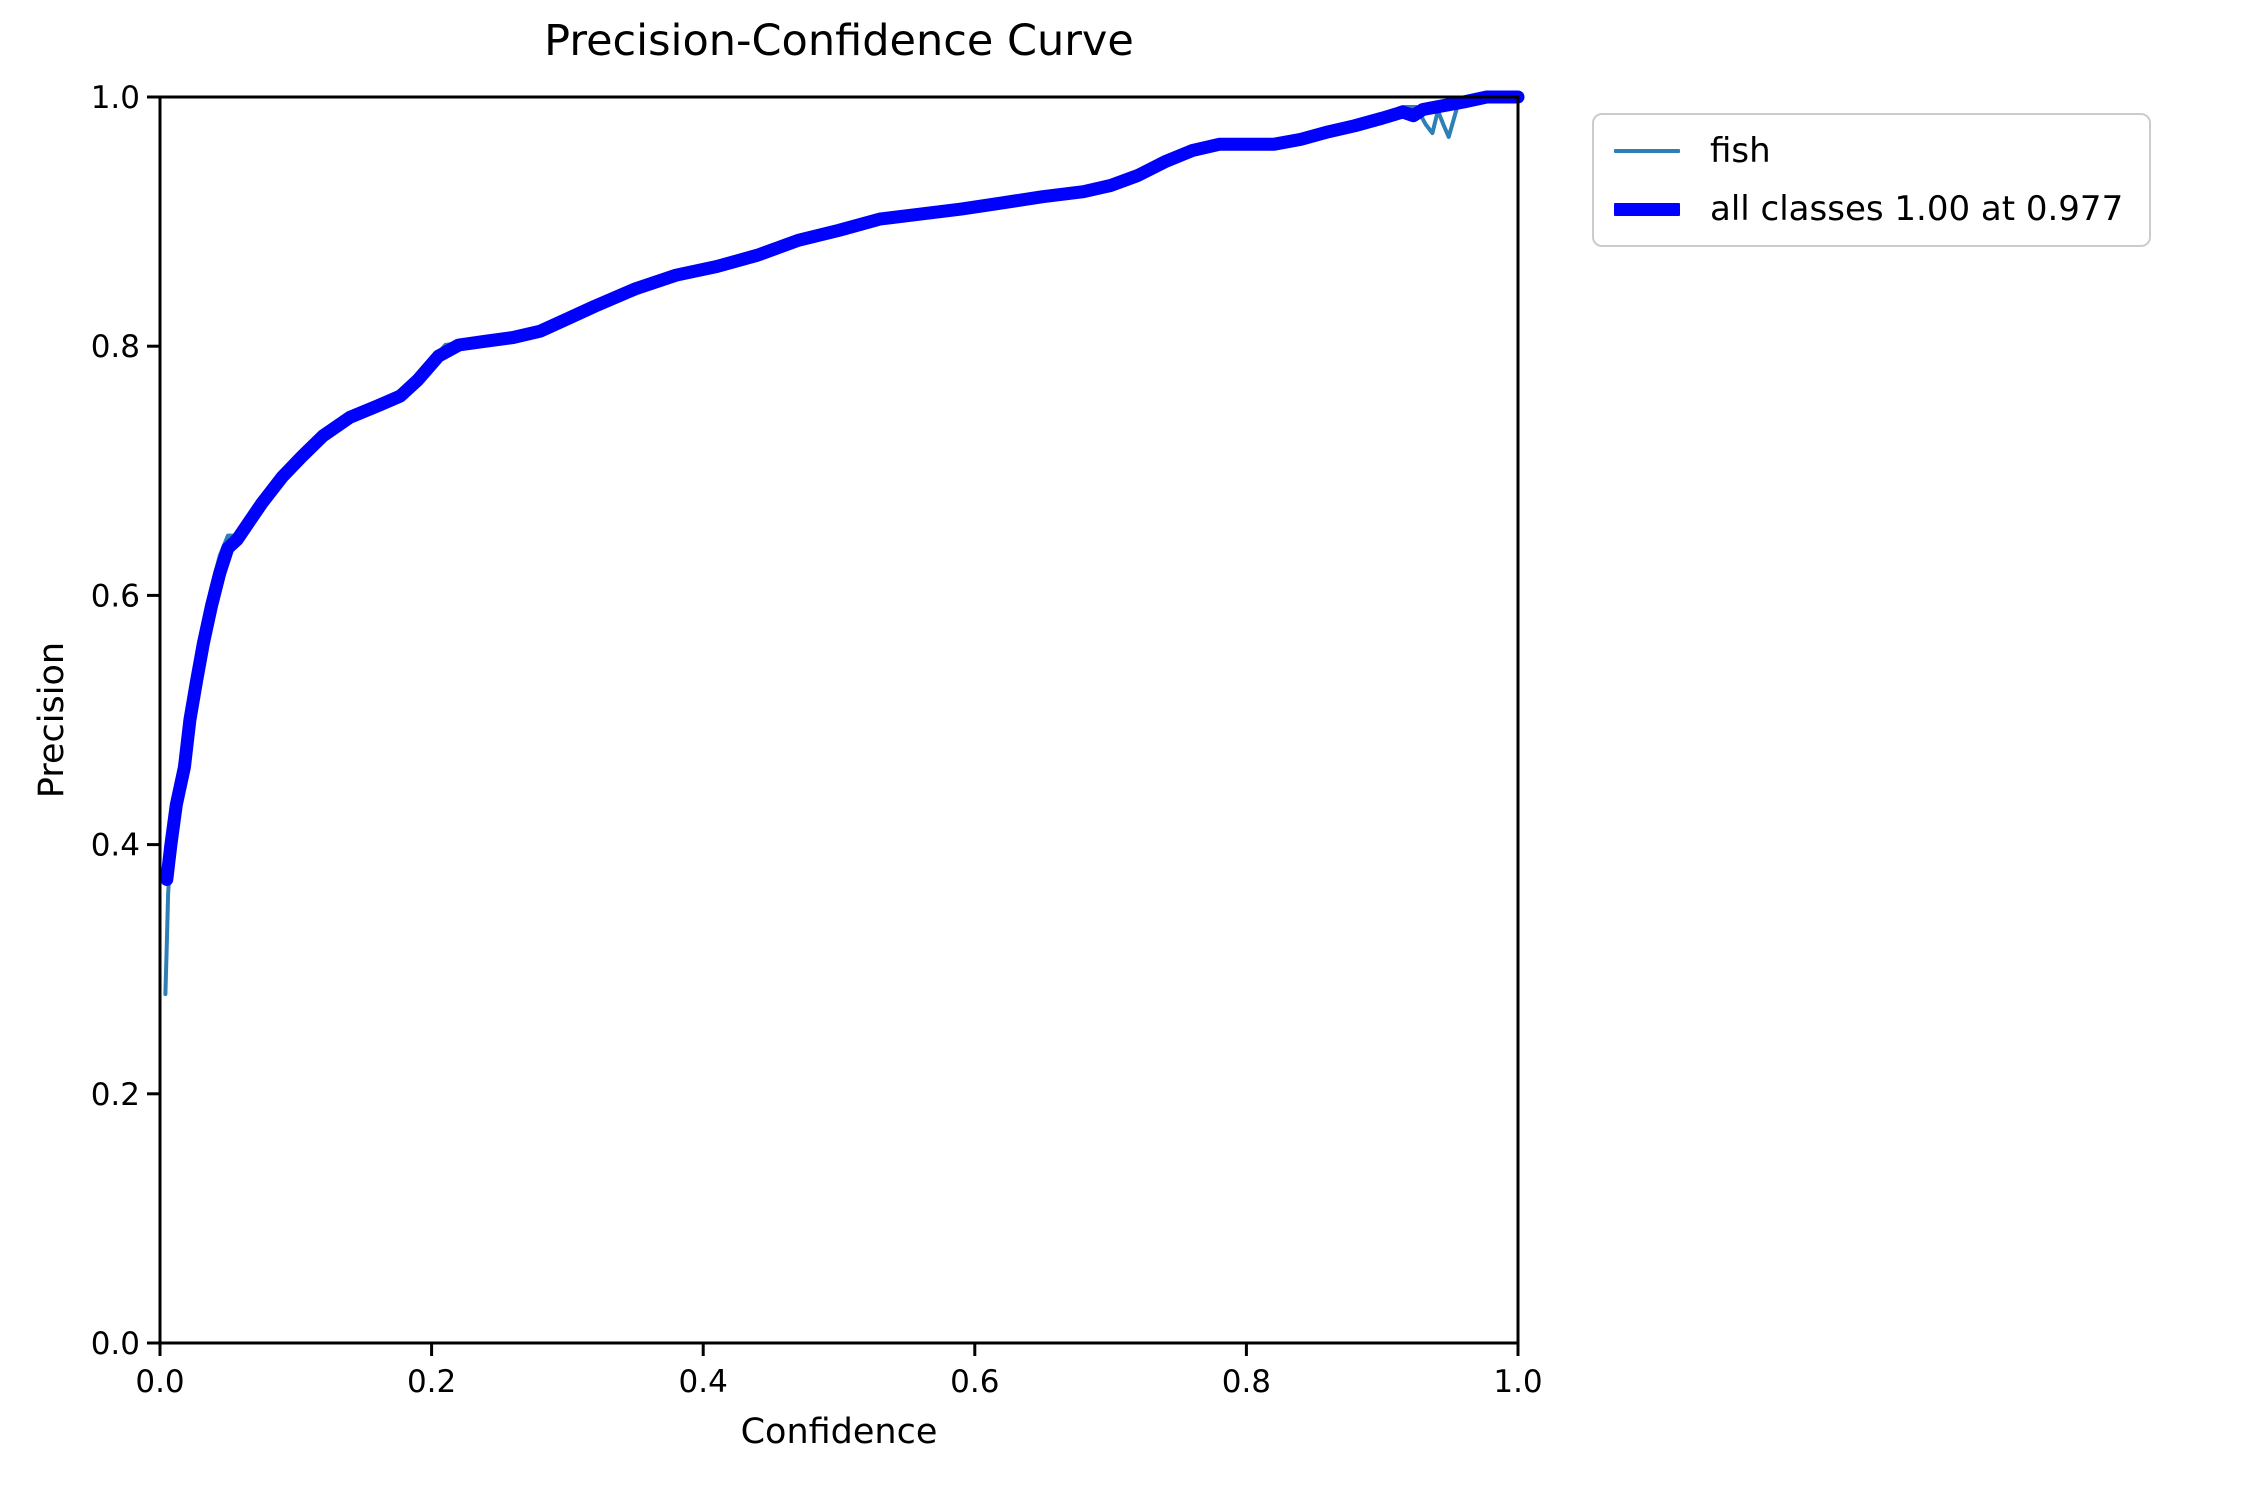 Image resolution: width=2250 pixels, height=1500 pixels. Describe the element at coordinates (52, 720) in the screenshot. I see `y-axis-label: Precision` at that location.